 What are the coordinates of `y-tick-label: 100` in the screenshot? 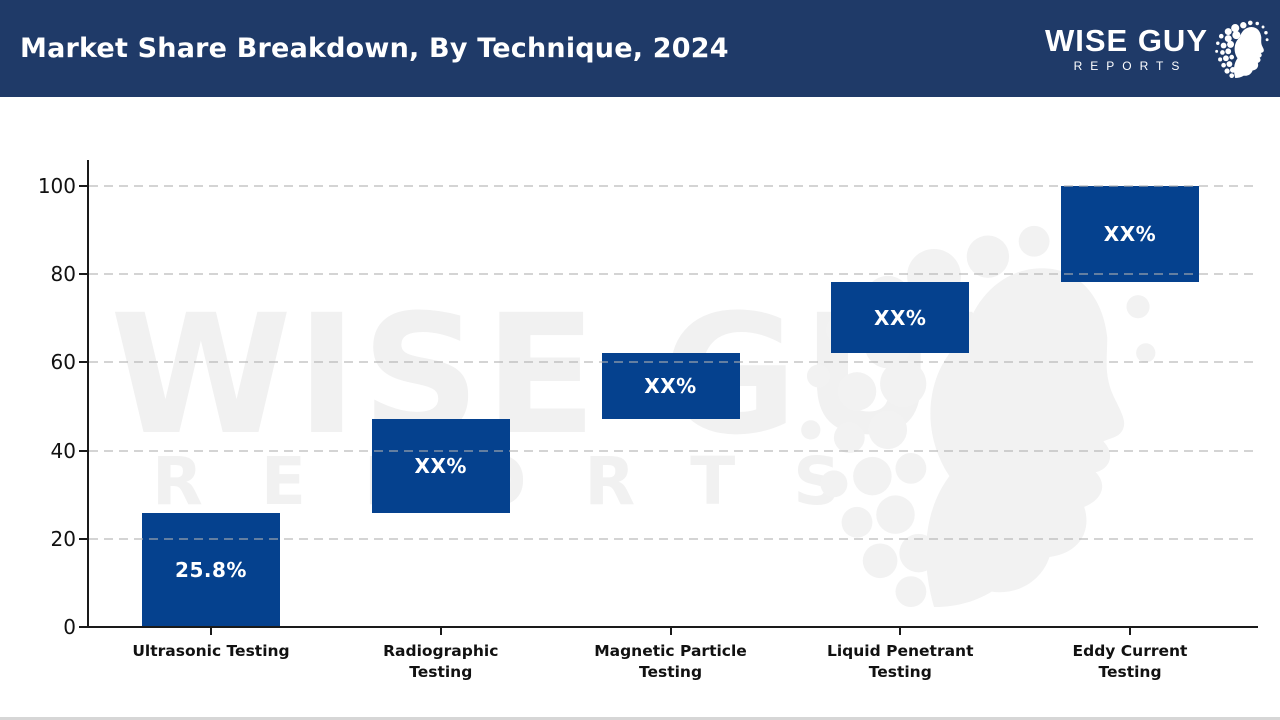 It's located at (56, 186).